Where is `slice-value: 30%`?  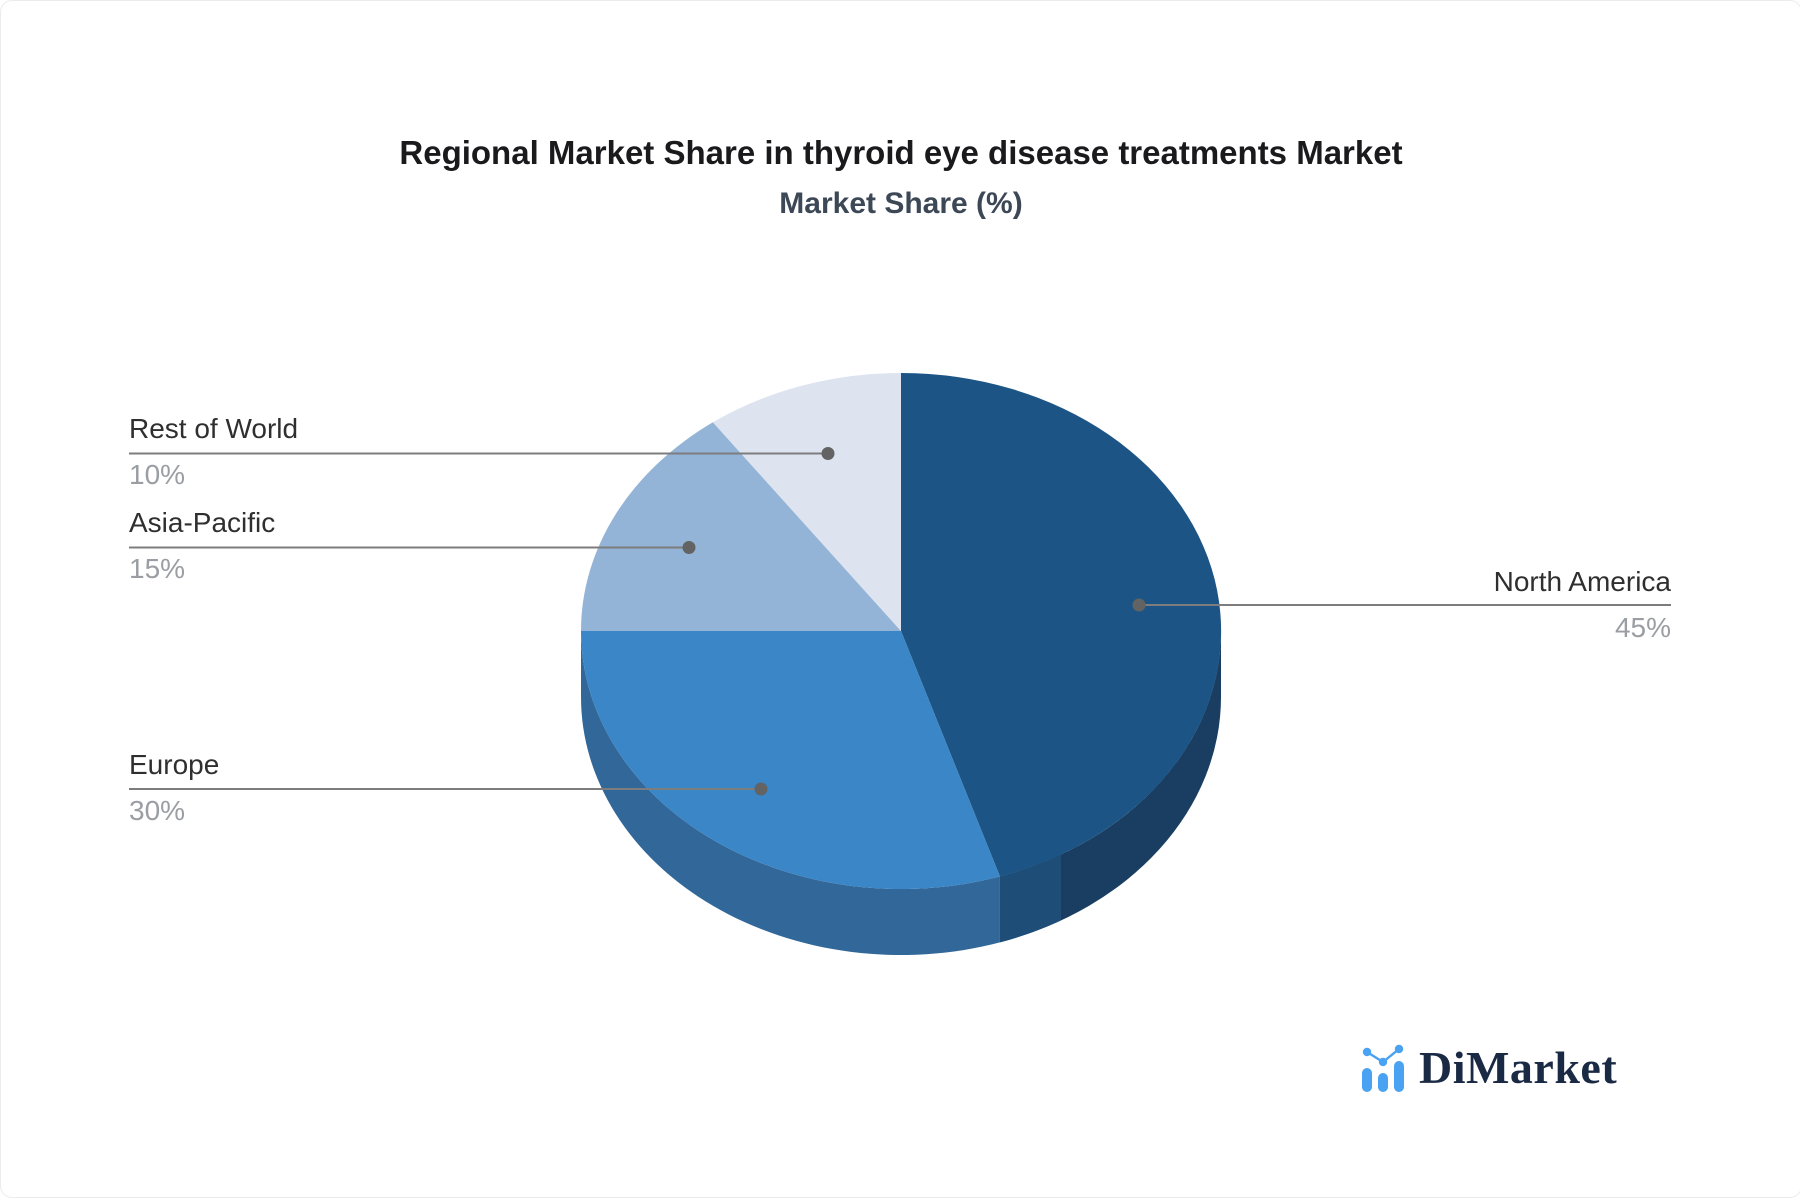 slice-value: 30% is located at coordinates (157, 810).